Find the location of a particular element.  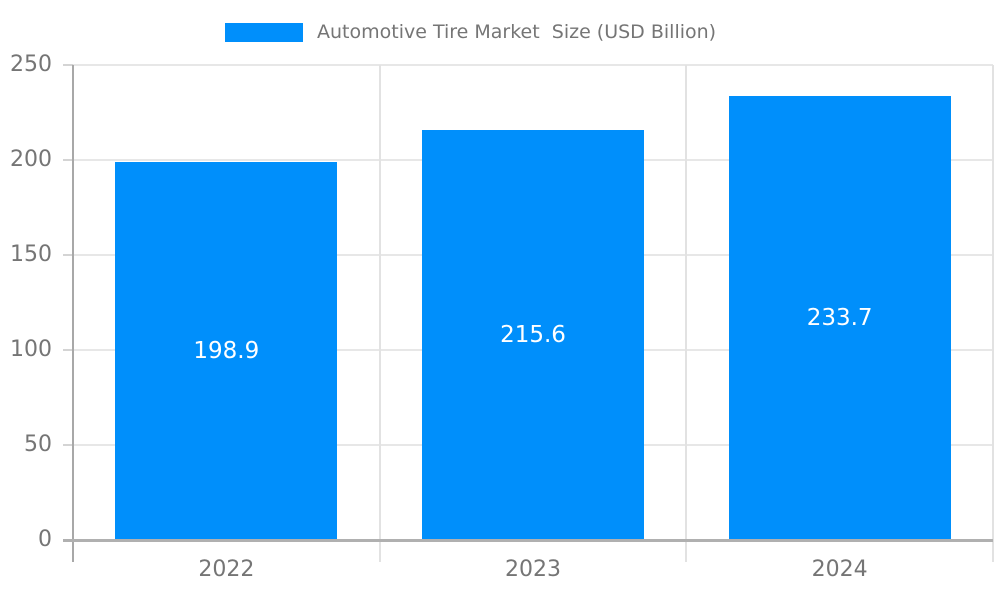

y-axis-tick-label: 100 is located at coordinates (31, 349).